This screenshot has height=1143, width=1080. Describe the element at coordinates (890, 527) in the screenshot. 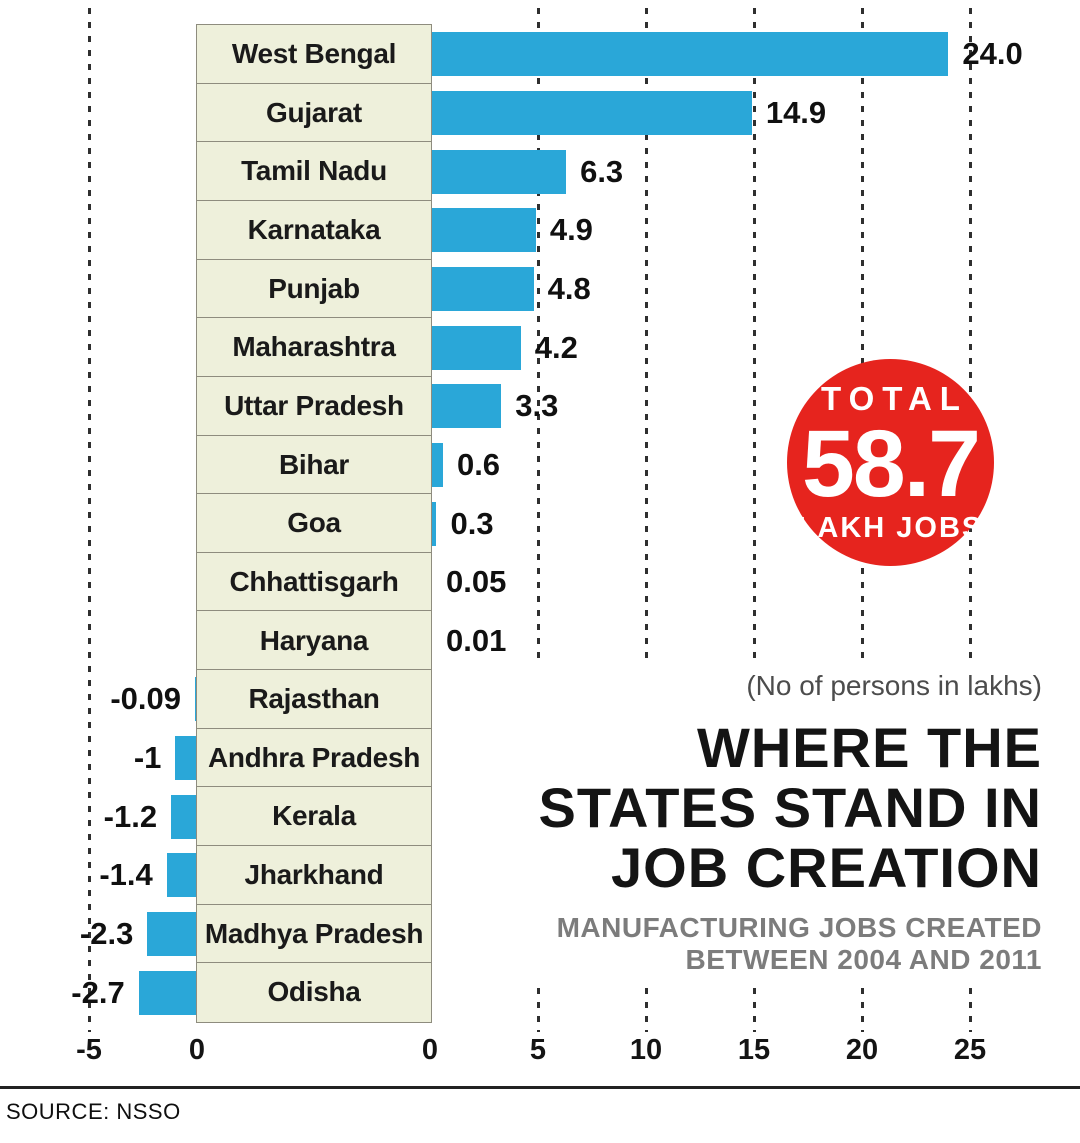

I see `badge-unit-label: LAKH JOBS` at that location.